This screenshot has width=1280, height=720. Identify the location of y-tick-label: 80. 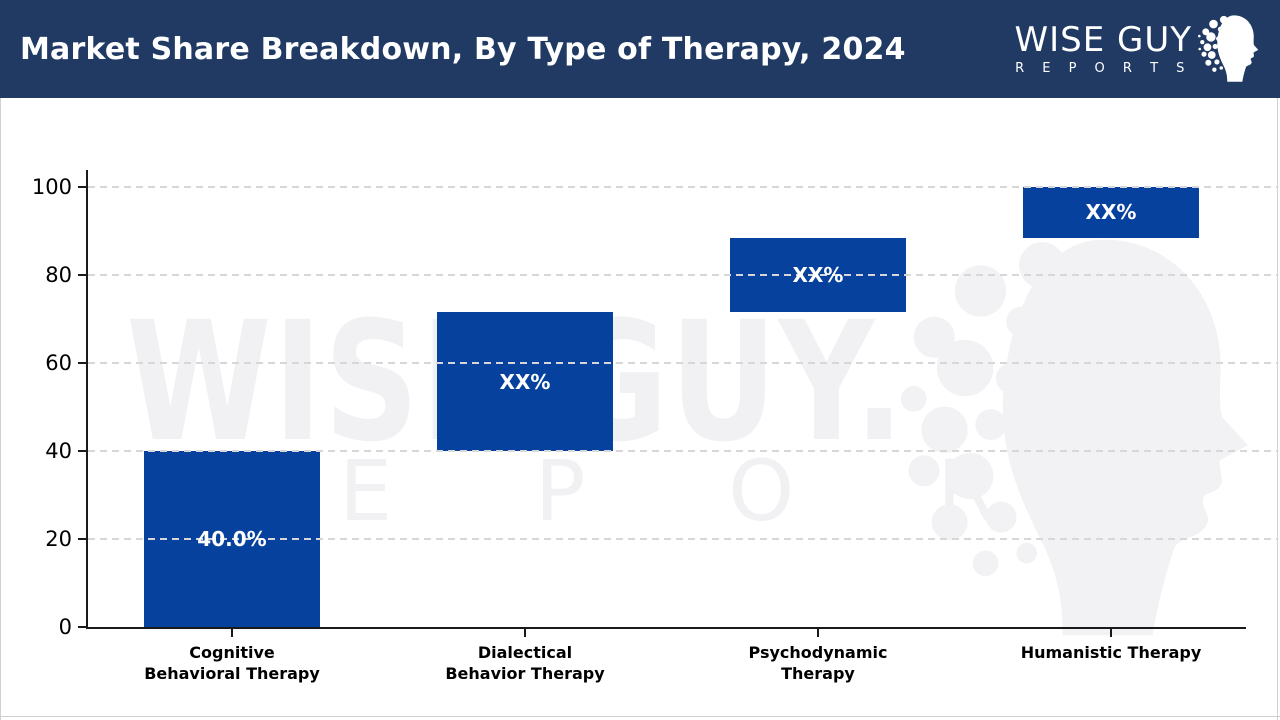
(58, 275).